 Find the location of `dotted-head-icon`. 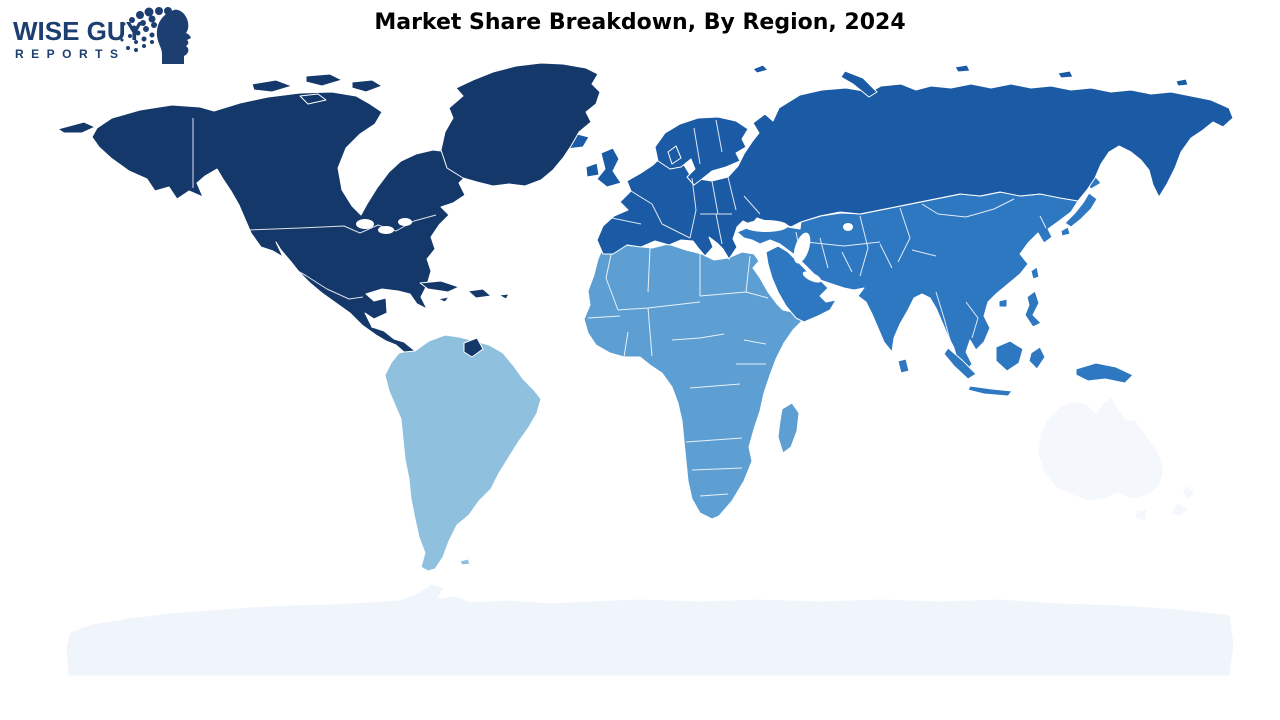

dotted-head-icon is located at coordinates (155, 35).